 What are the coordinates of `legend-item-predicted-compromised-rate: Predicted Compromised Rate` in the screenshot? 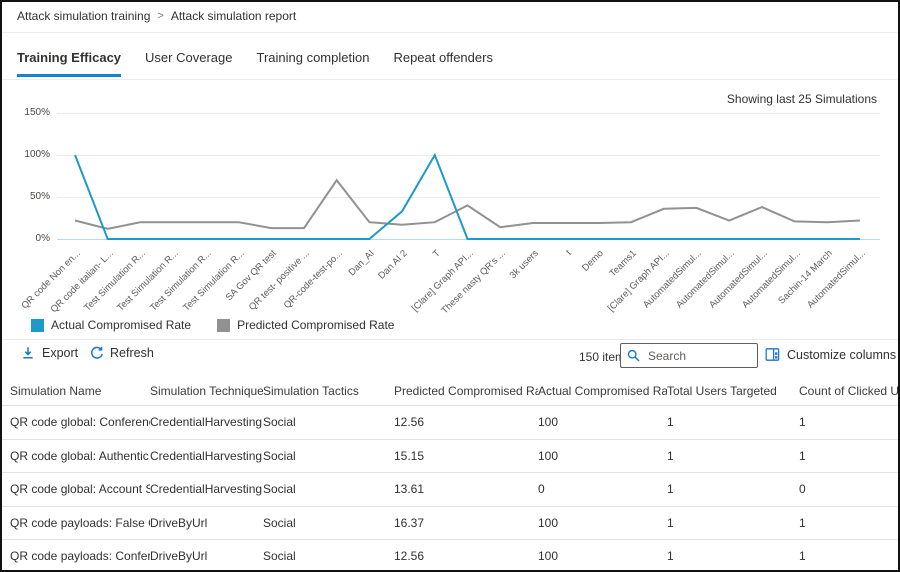 It's located at (305, 325).